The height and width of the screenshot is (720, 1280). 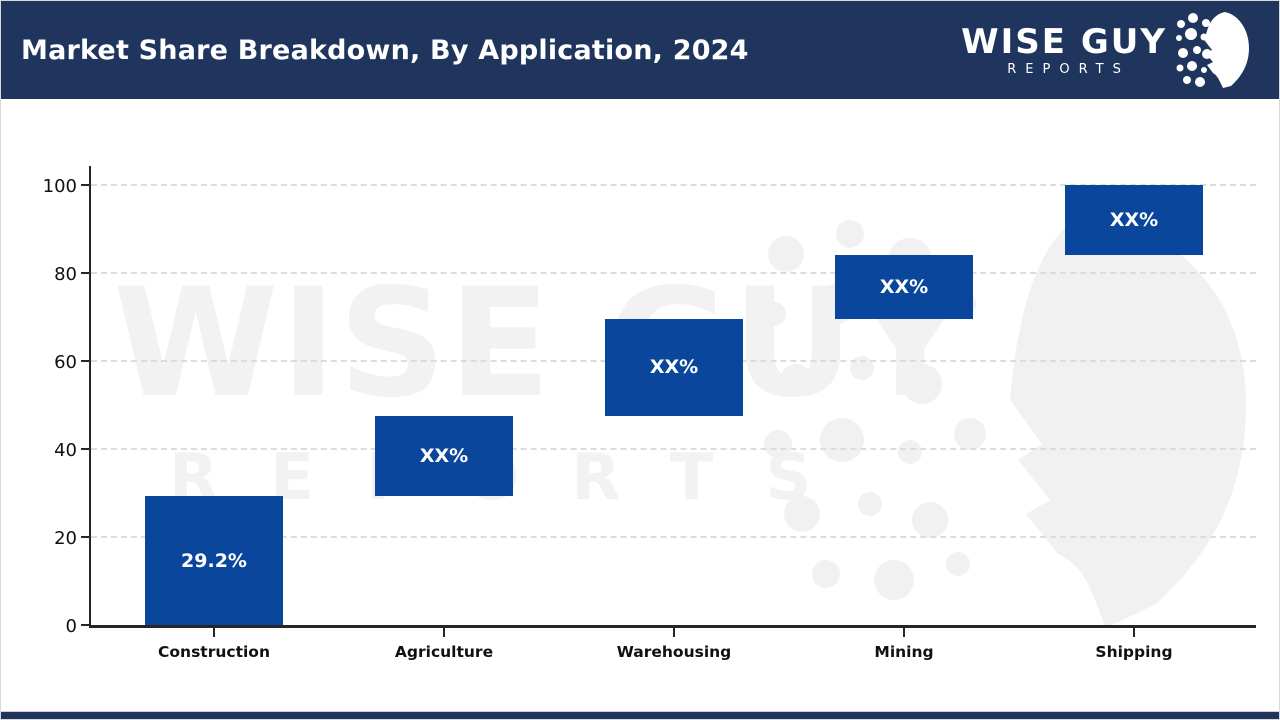 What do you see at coordinates (59, 186) in the screenshot?
I see `y-tick-label-100: 100` at bounding box center [59, 186].